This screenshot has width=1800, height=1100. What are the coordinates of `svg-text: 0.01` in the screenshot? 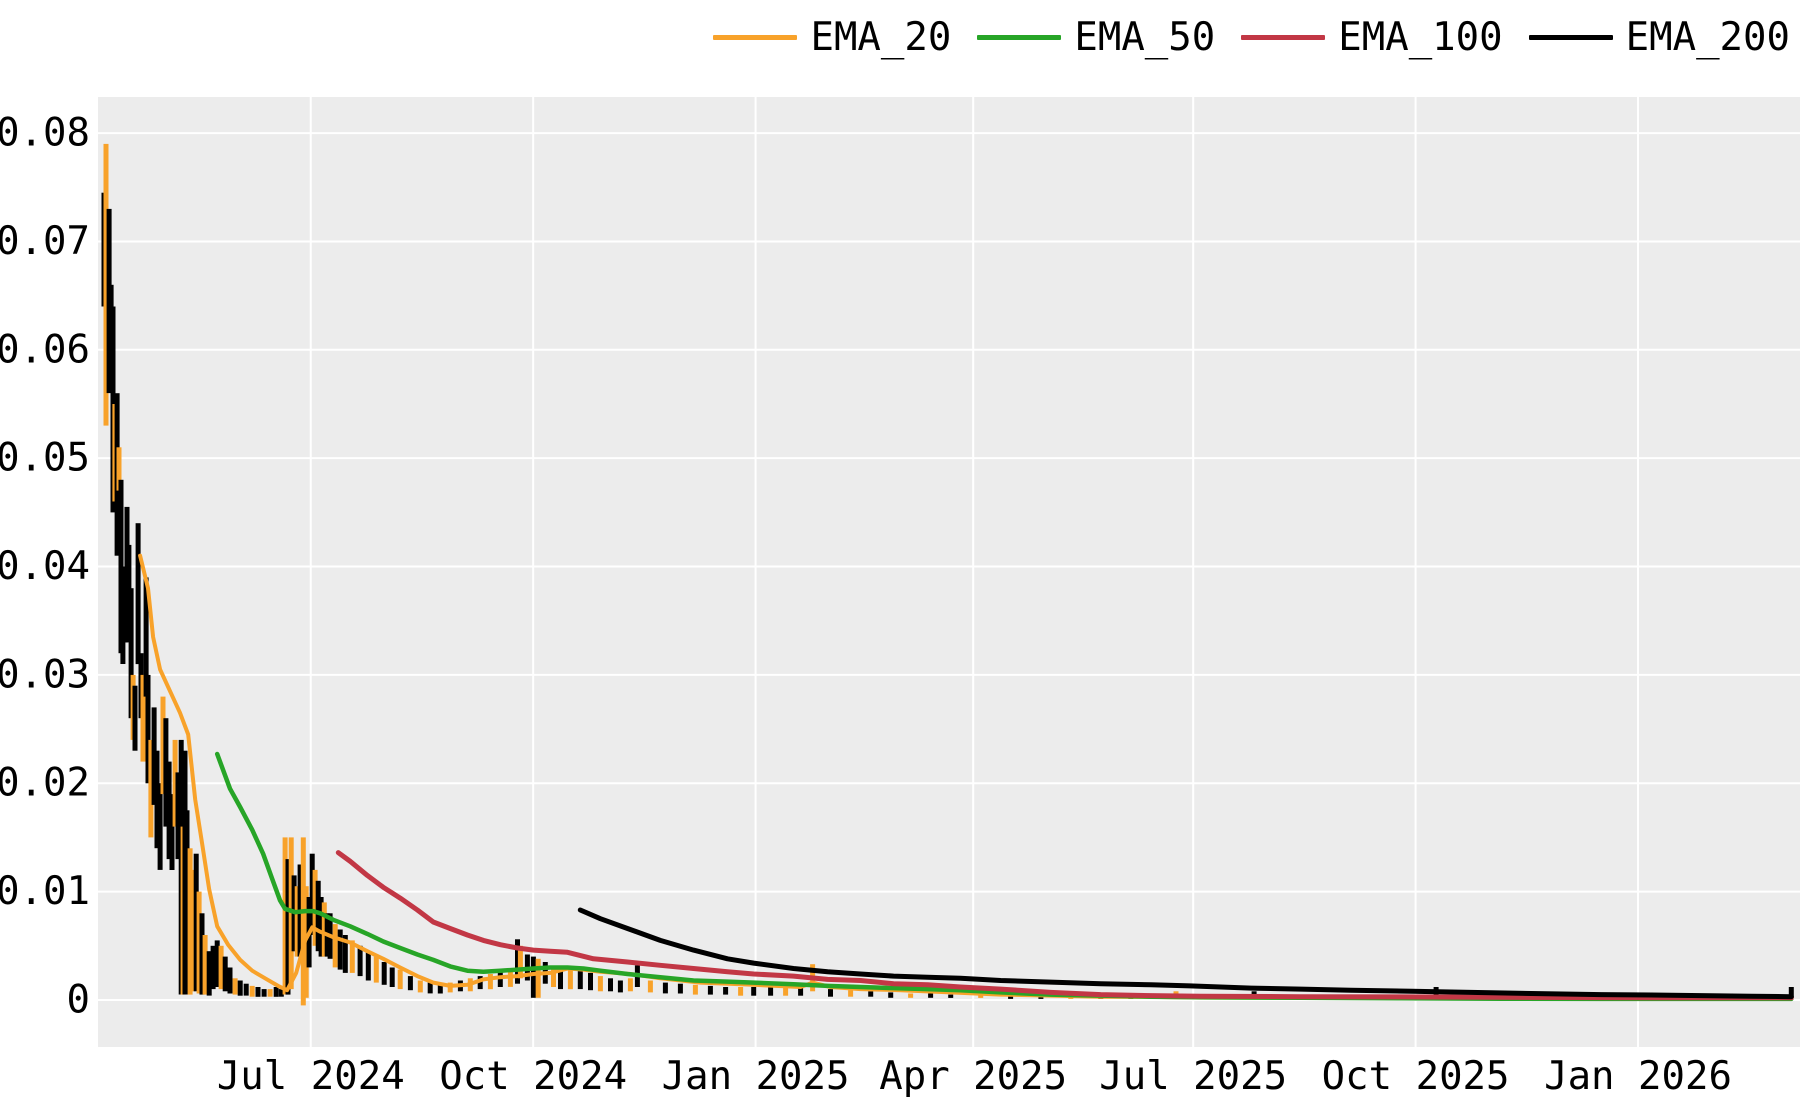 It's located at (45, 891).